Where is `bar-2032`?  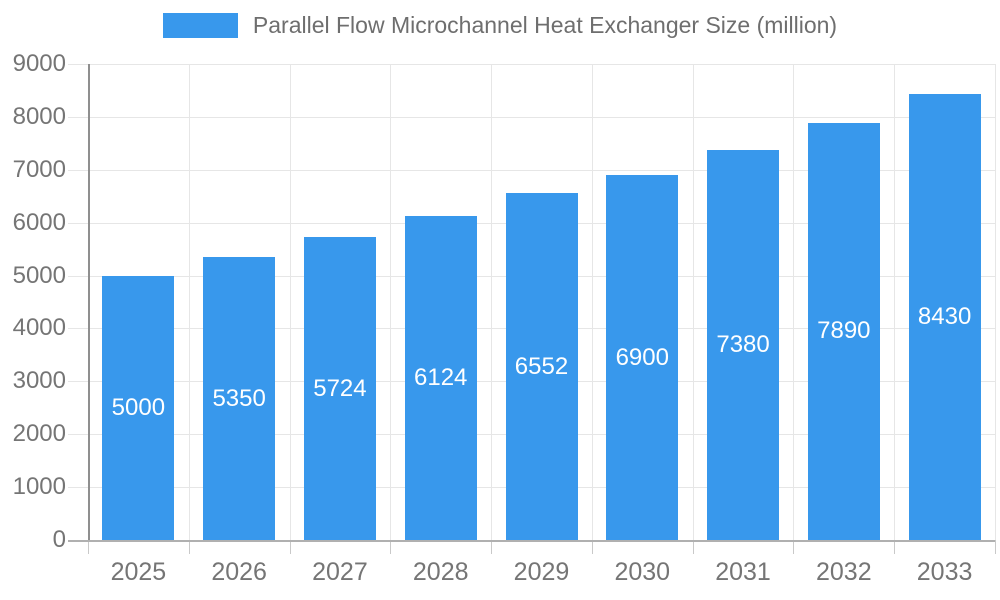
bar-2032 is located at coordinates (843, 331).